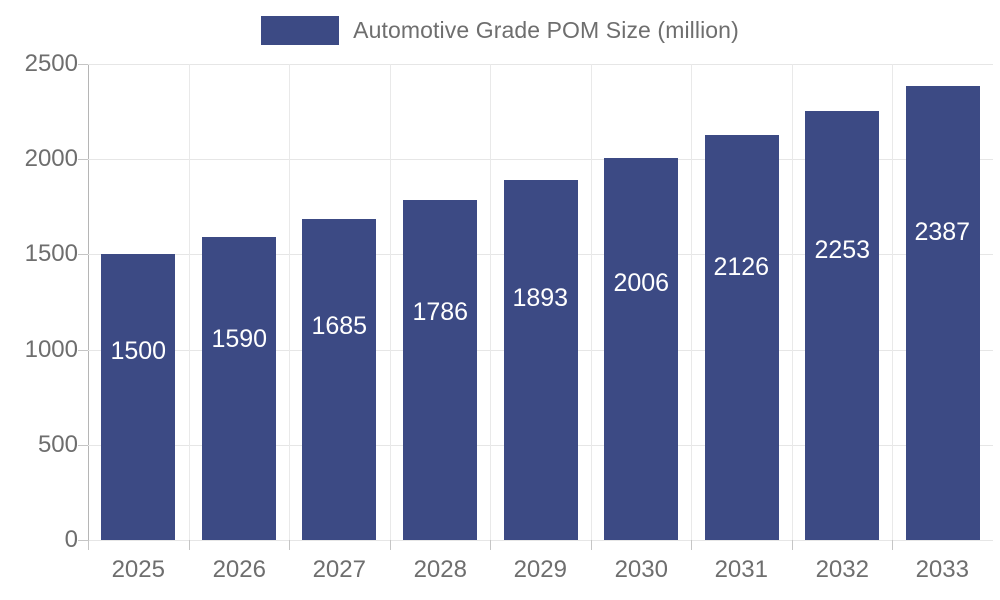  What do you see at coordinates (440, 312) in the screenshot?
I see `bar-value-label: 1786` at bounding box center [440, 312].